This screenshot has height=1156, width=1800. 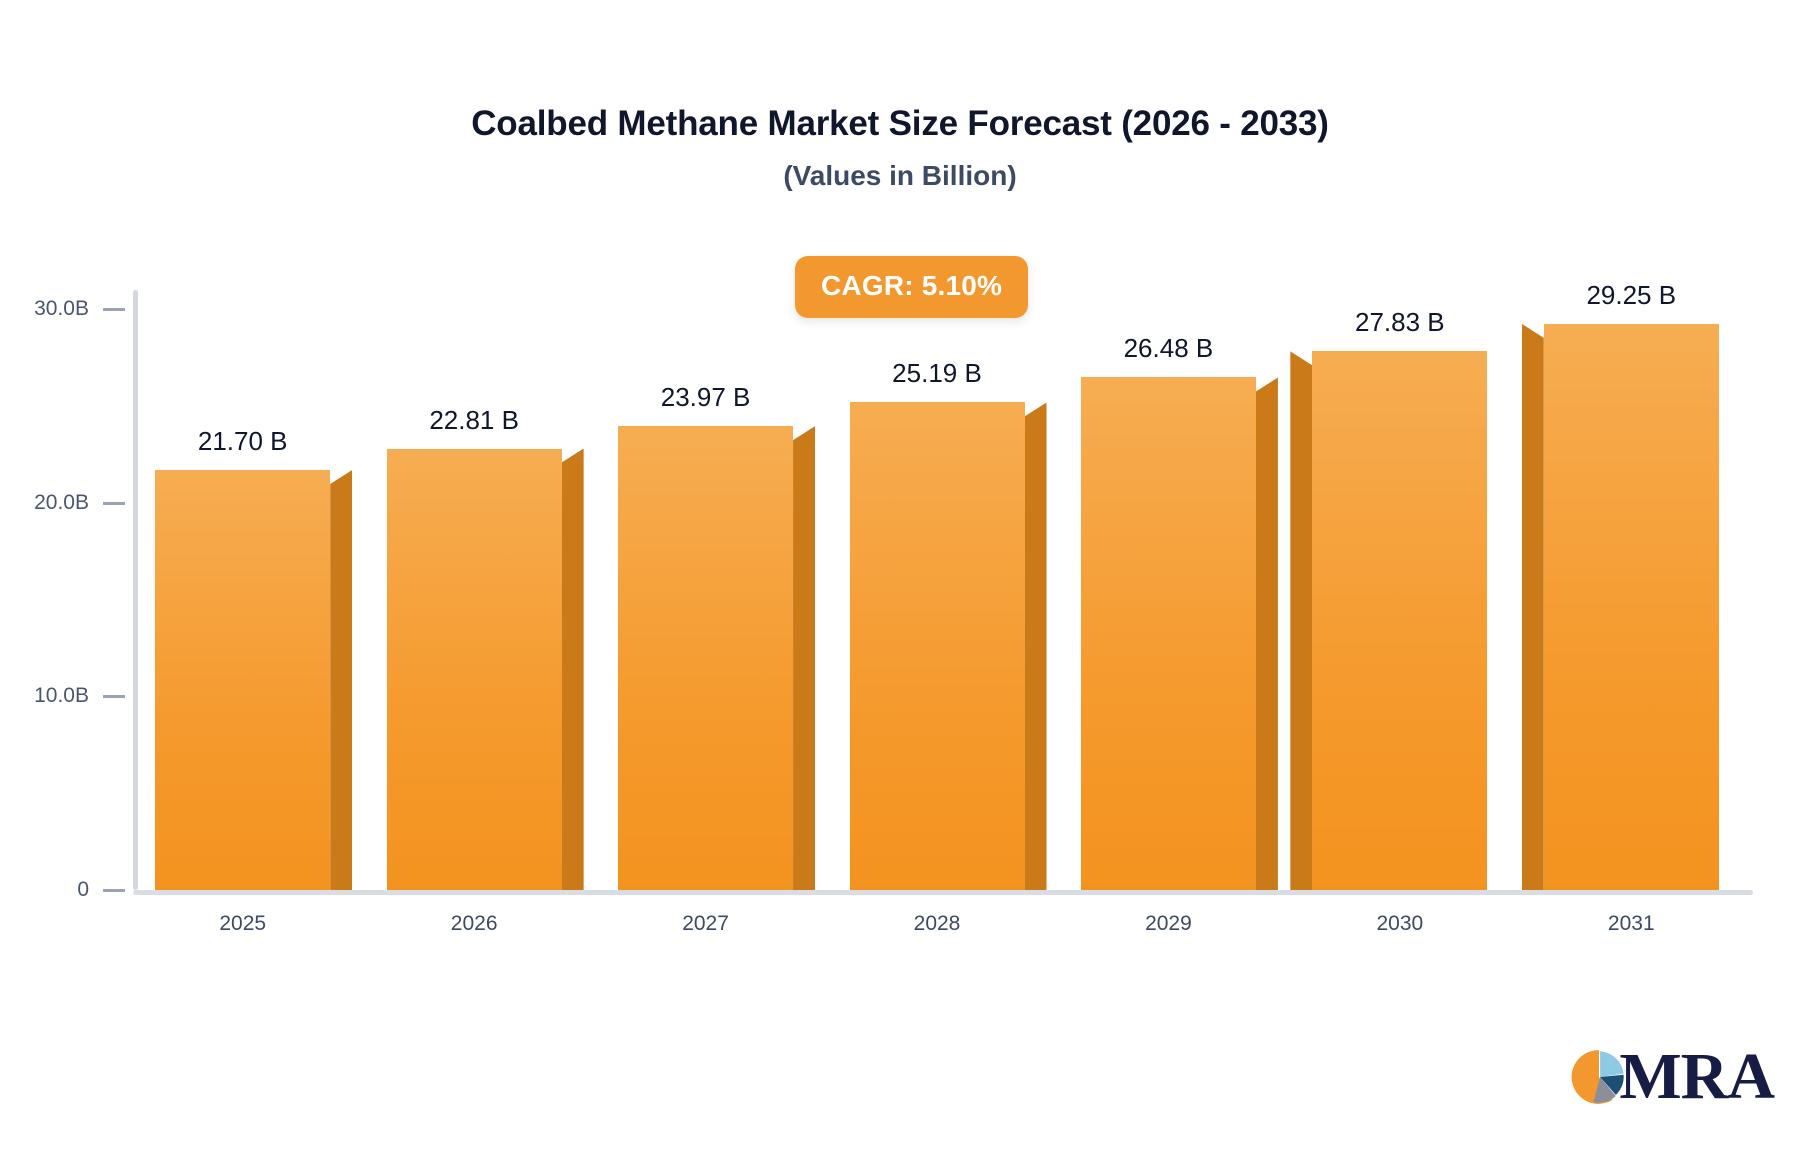 I want to click on mra-logo: MRA, so click(x=1673, y=1076).